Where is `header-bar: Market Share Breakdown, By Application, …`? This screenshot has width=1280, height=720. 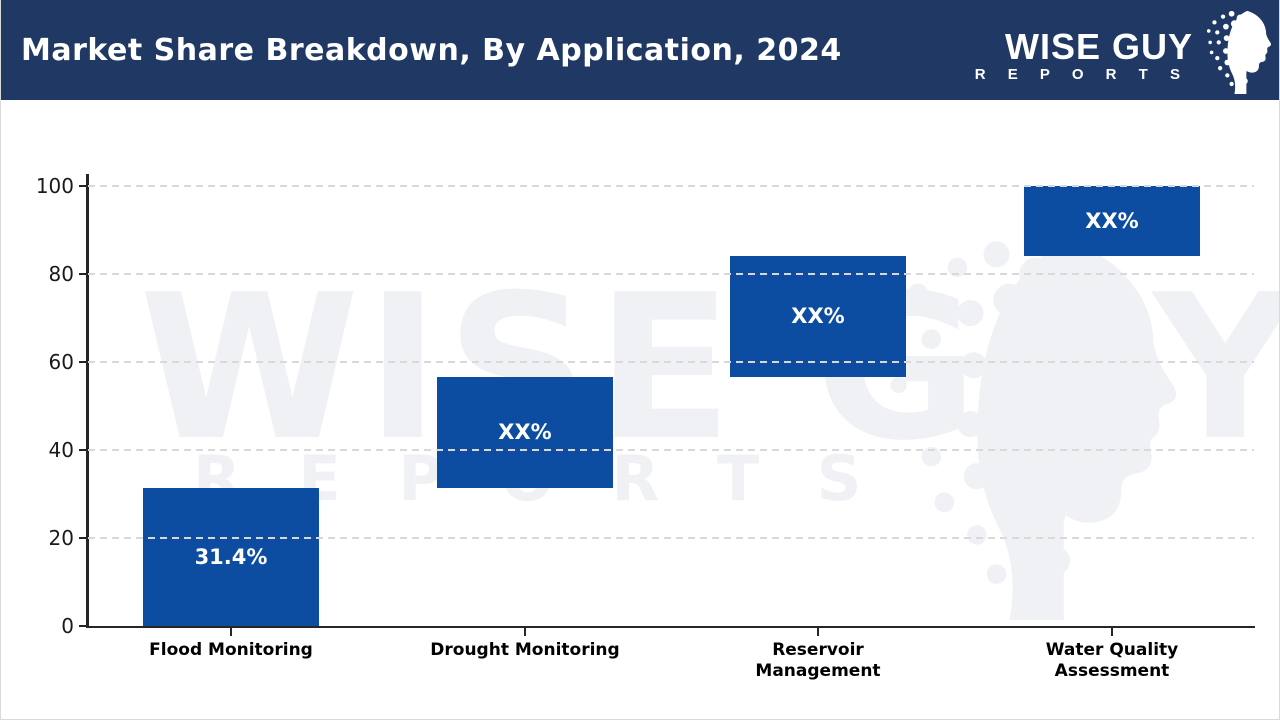
header-bar: Market Share Breakdown, By Application, … is located at coordinates (640, 50).